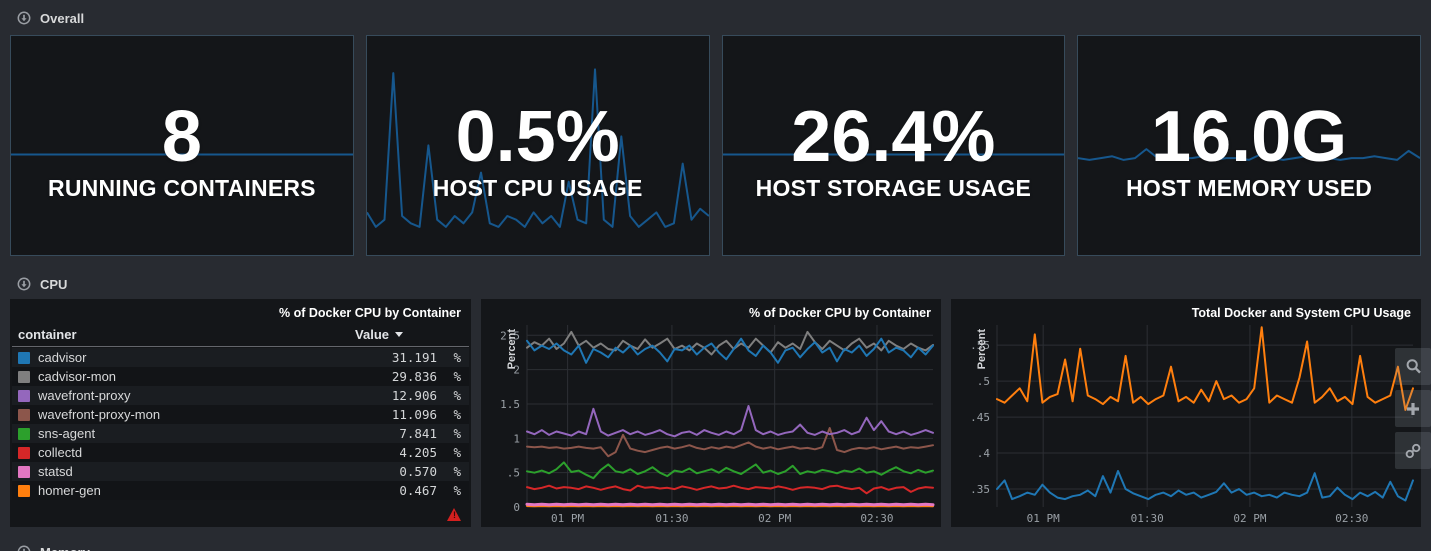  I want to click on table-row: statsd 0.570%, so click(240, 471).